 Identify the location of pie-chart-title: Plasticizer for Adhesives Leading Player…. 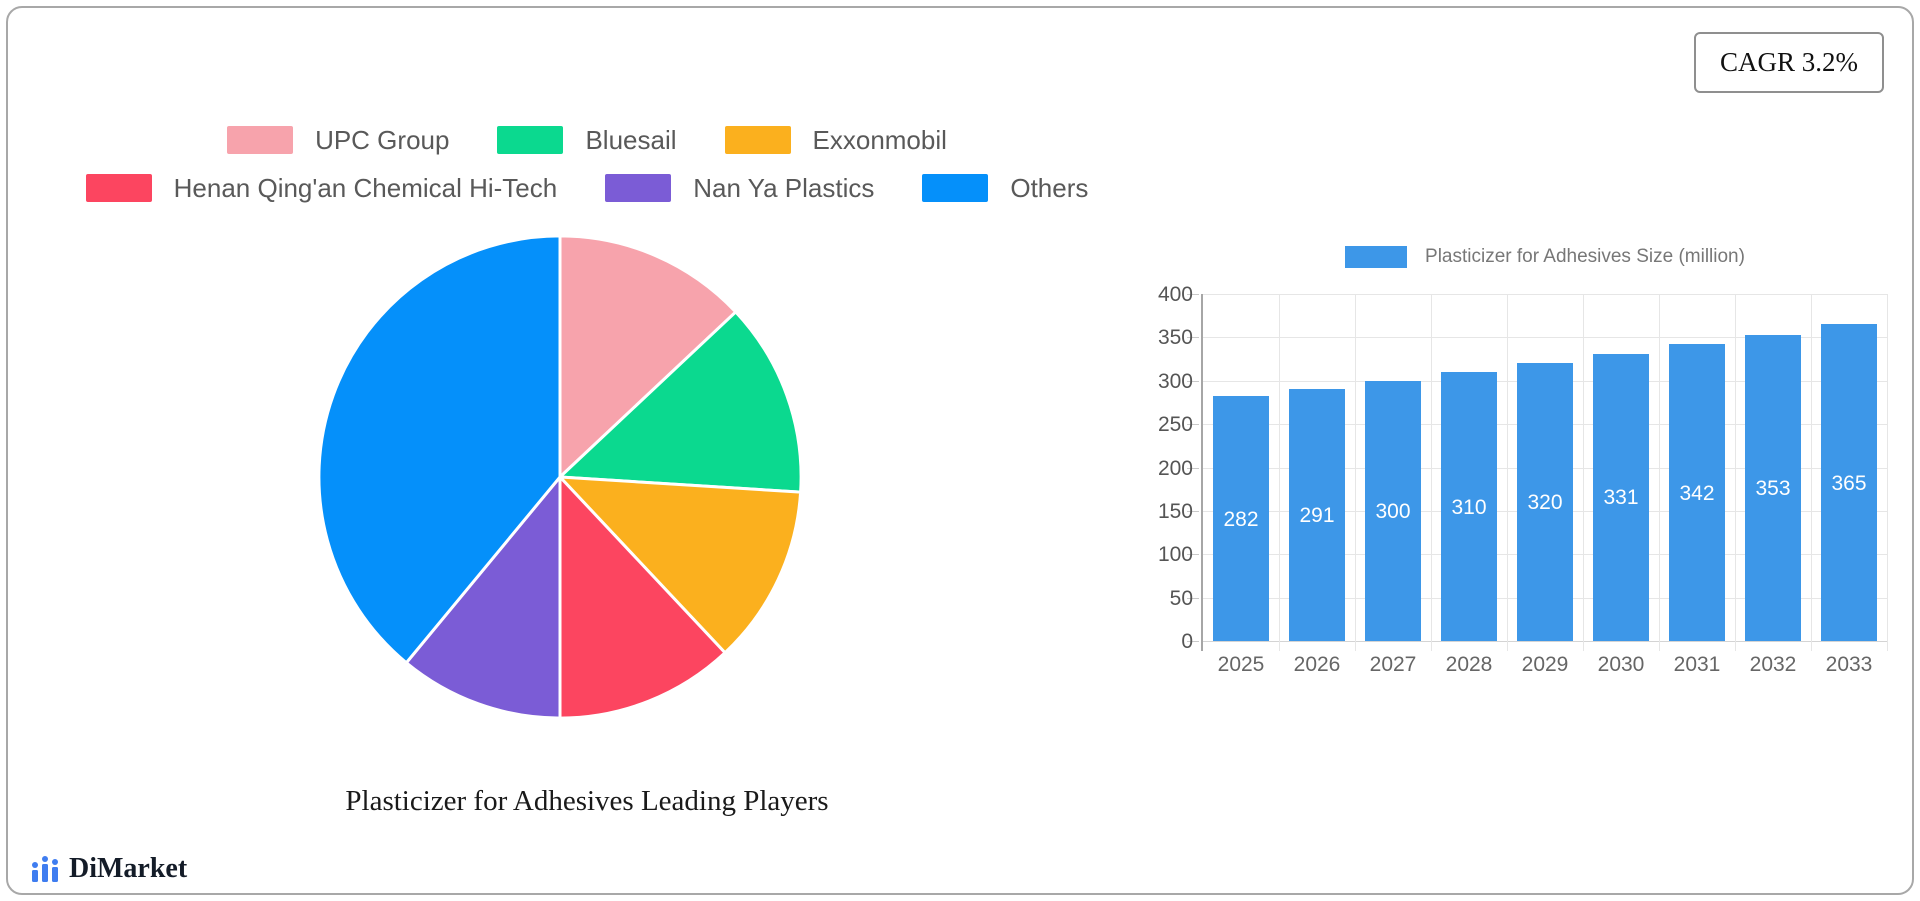
(587, 801).